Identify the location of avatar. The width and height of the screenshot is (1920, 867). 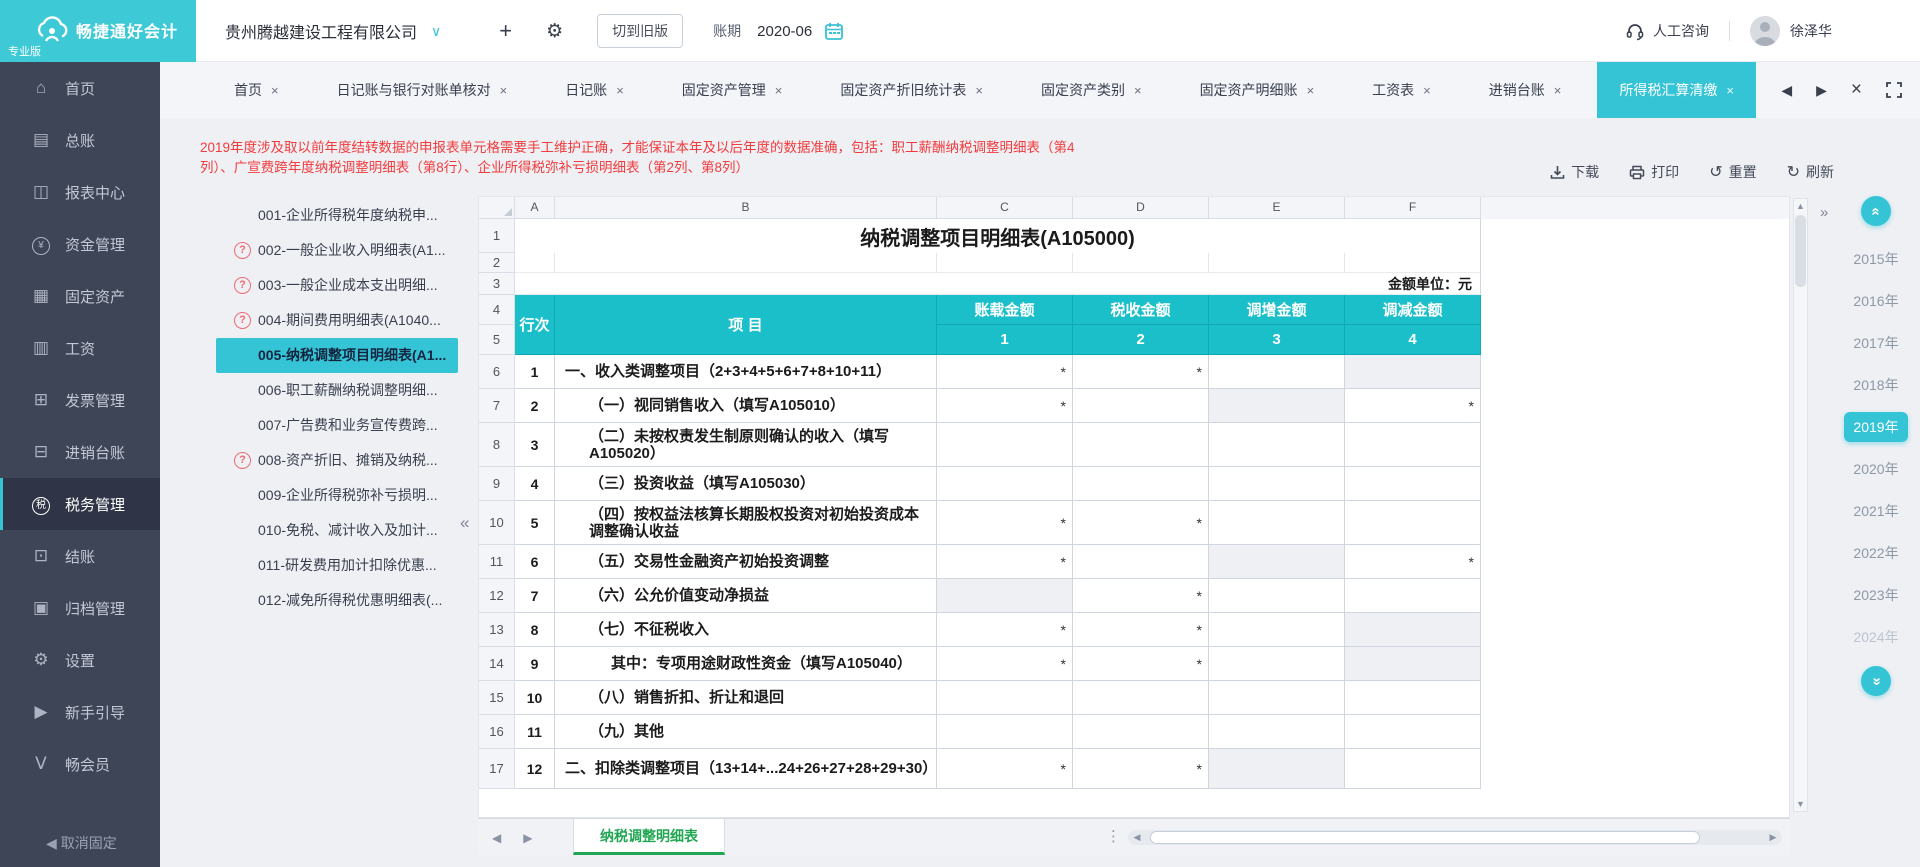
(1765, 31).